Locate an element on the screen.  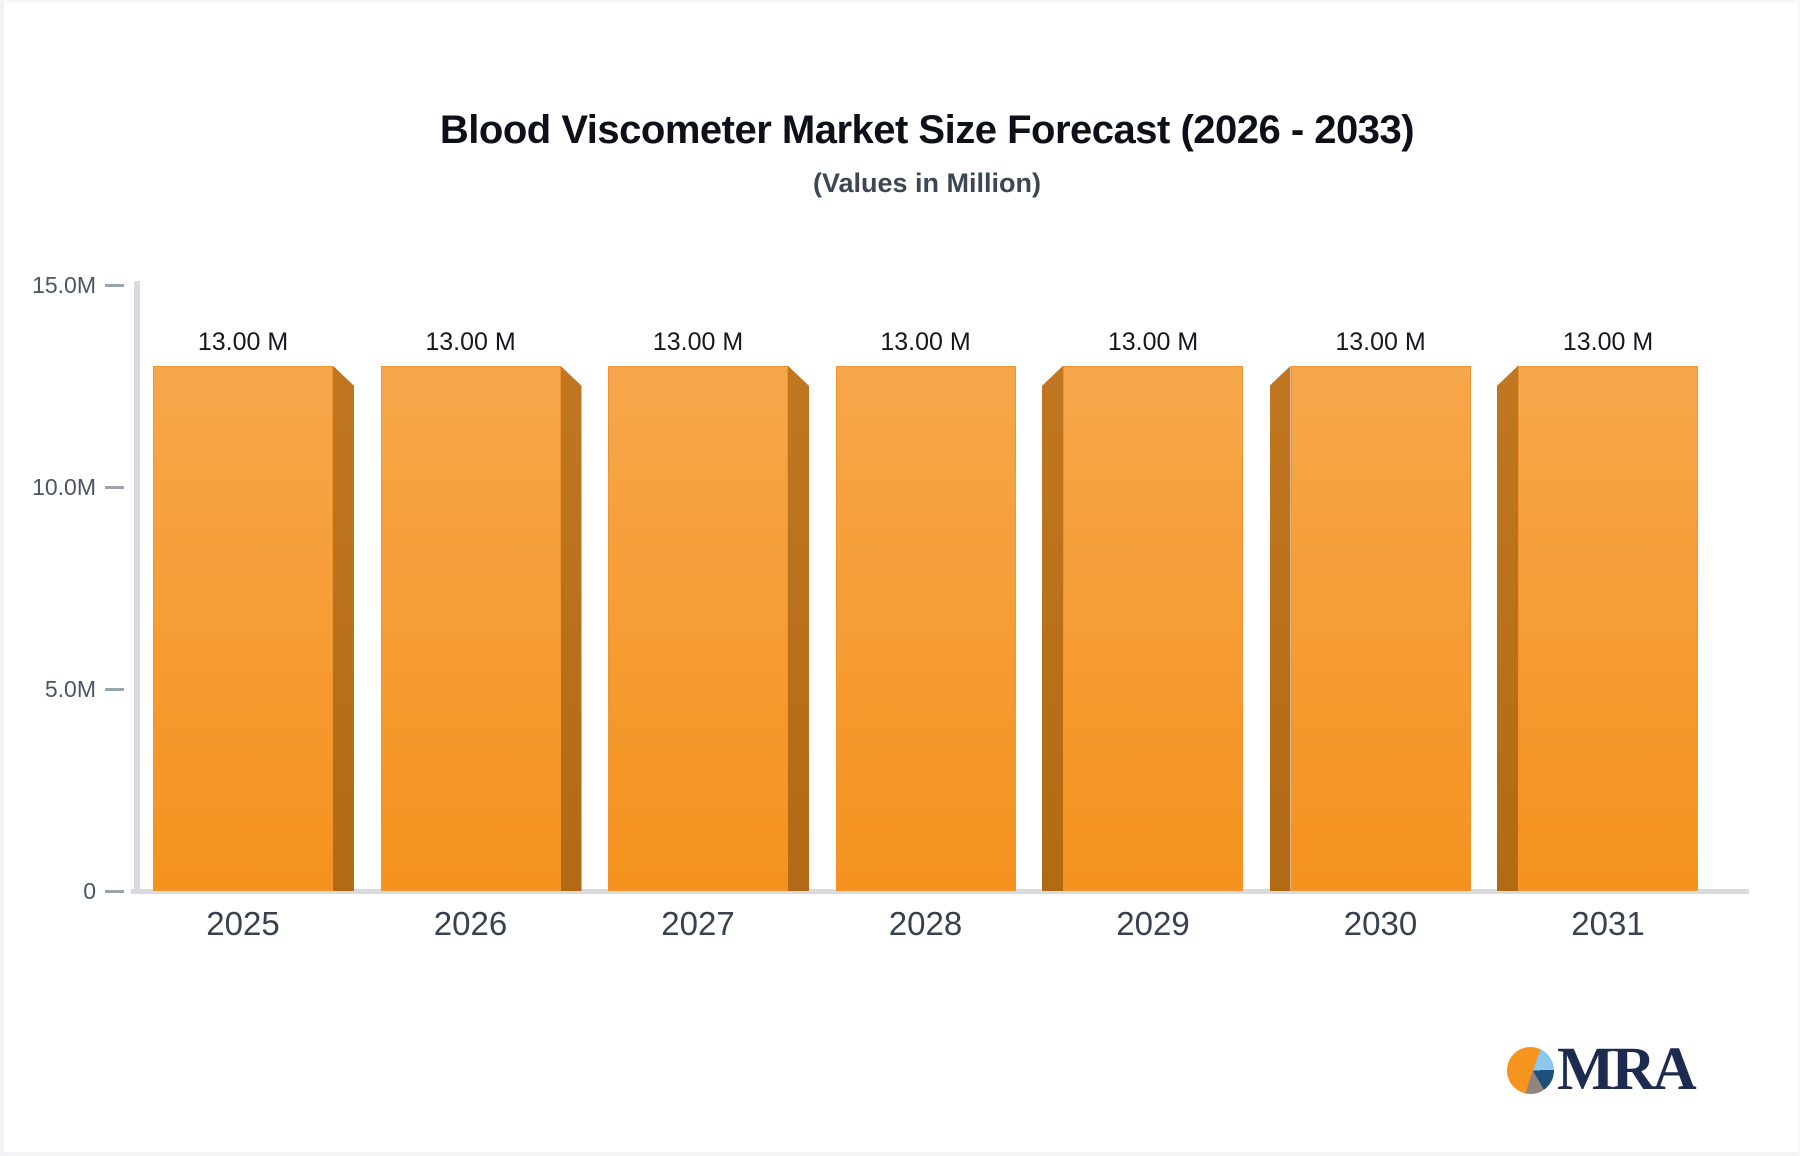
y-axis-tick-label: 10.0M is located at coordinates (64, 487).